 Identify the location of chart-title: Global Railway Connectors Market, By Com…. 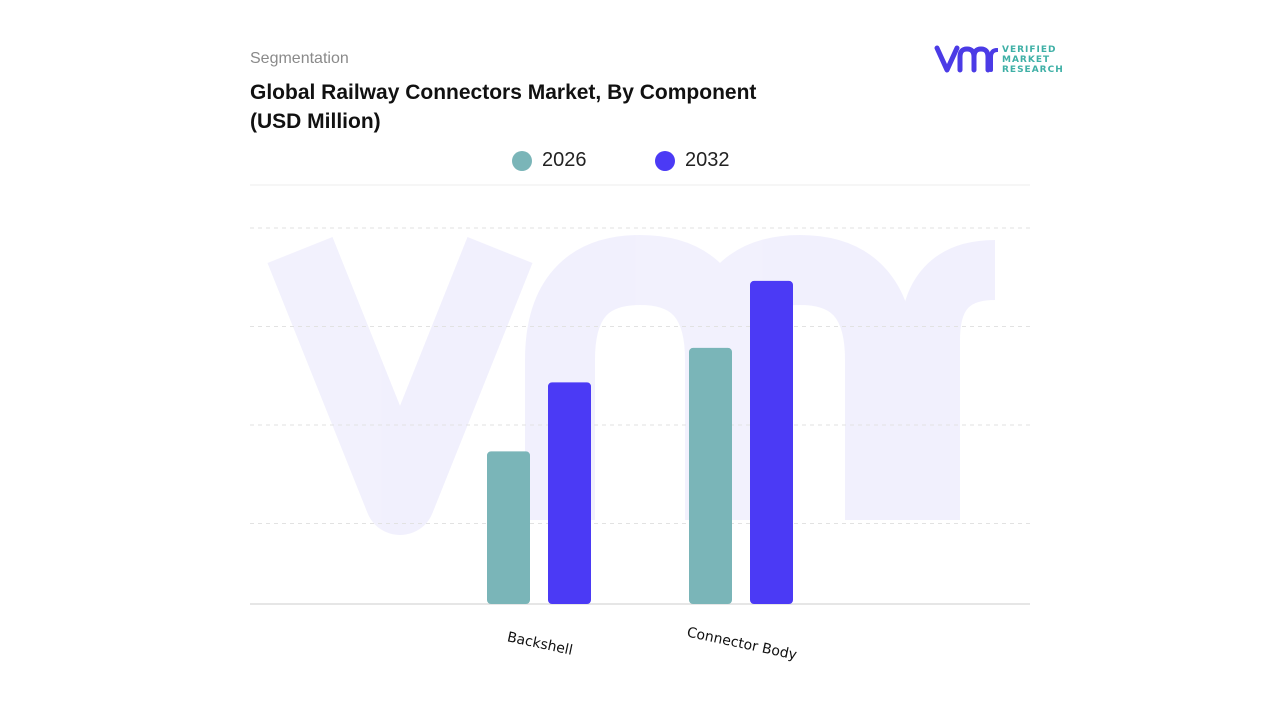
(503, 107).